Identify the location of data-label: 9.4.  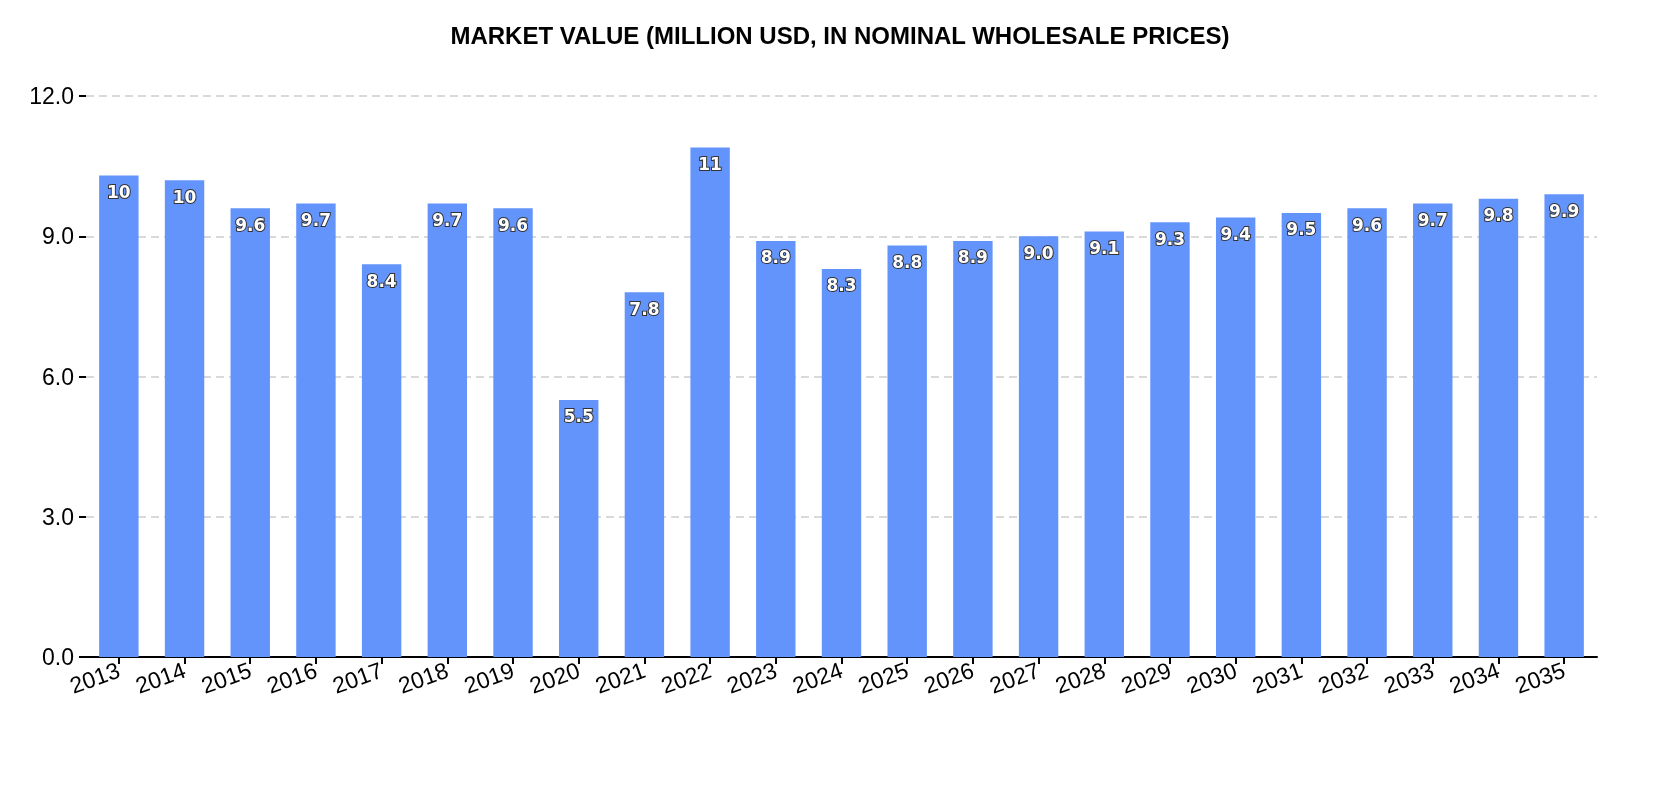
(1235, 234).